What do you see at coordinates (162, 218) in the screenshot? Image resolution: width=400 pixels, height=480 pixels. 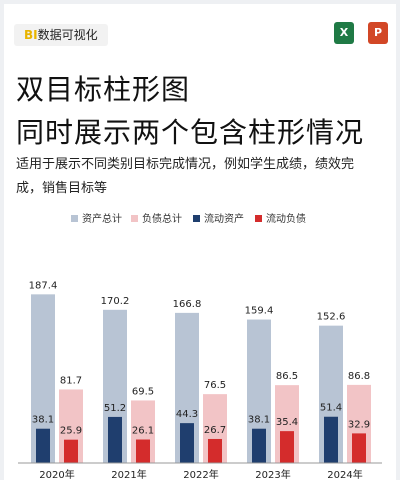 I see `legend-label: 负债总计` at bounding box center [162, 218].